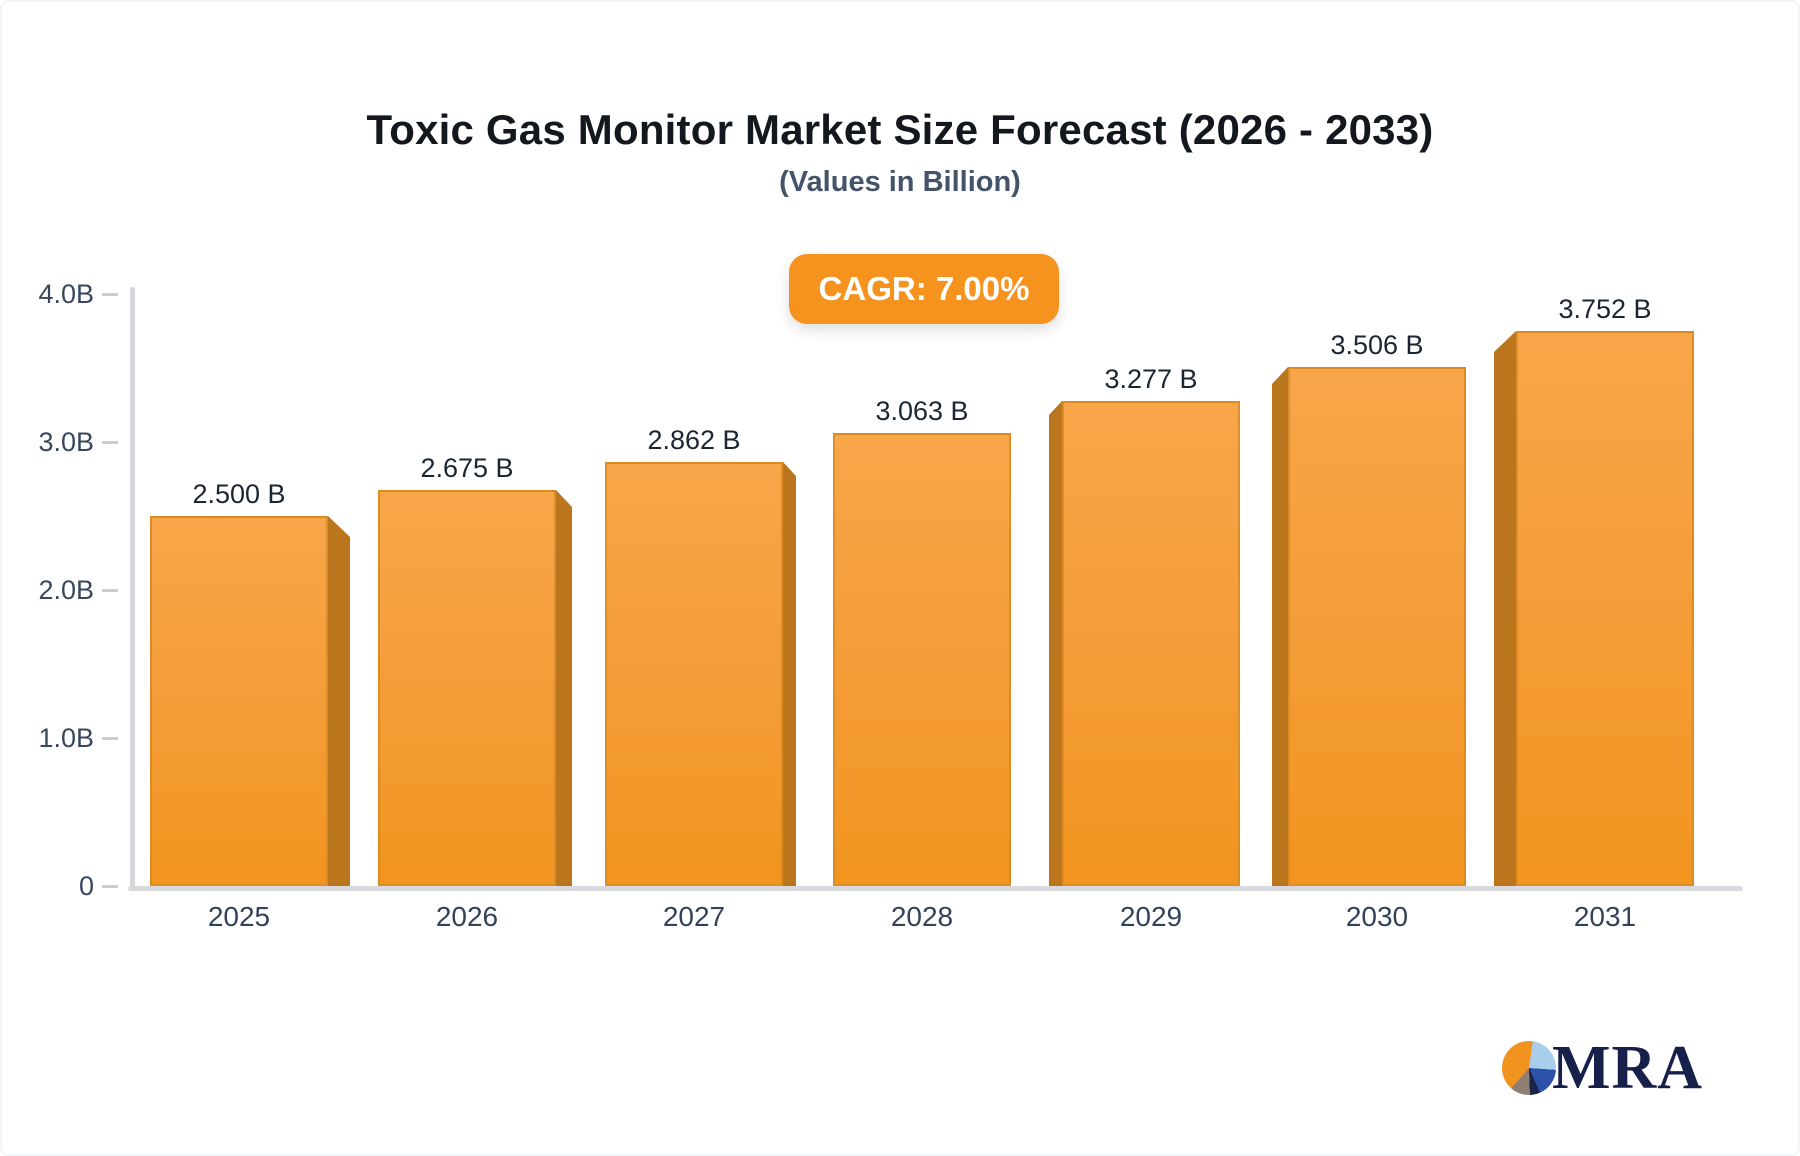 This screenshot has width=1800, height=1156. What do you see at coordinates (694, 916) in the screenshot?
I see `x-axis-label: 2027` at bounding box center [694, 916].